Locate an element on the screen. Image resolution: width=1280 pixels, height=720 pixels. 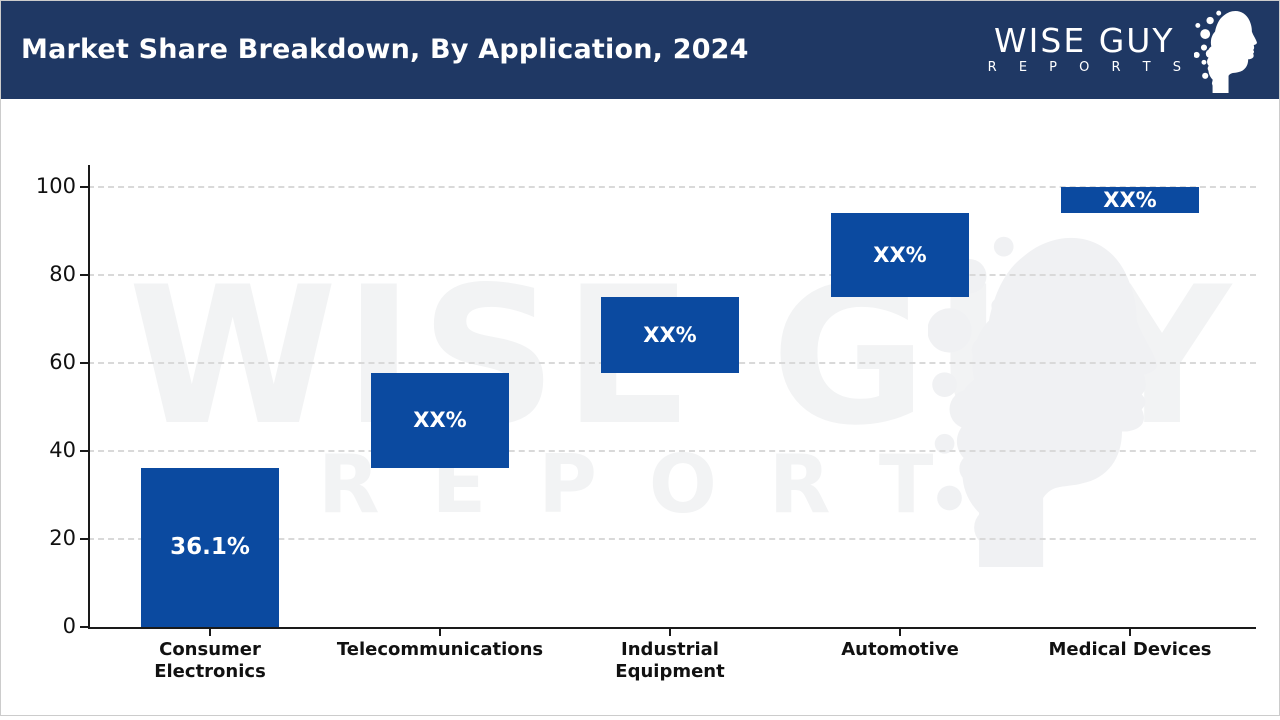
bar-label: 36.1% is located at coordinates (210, 547).